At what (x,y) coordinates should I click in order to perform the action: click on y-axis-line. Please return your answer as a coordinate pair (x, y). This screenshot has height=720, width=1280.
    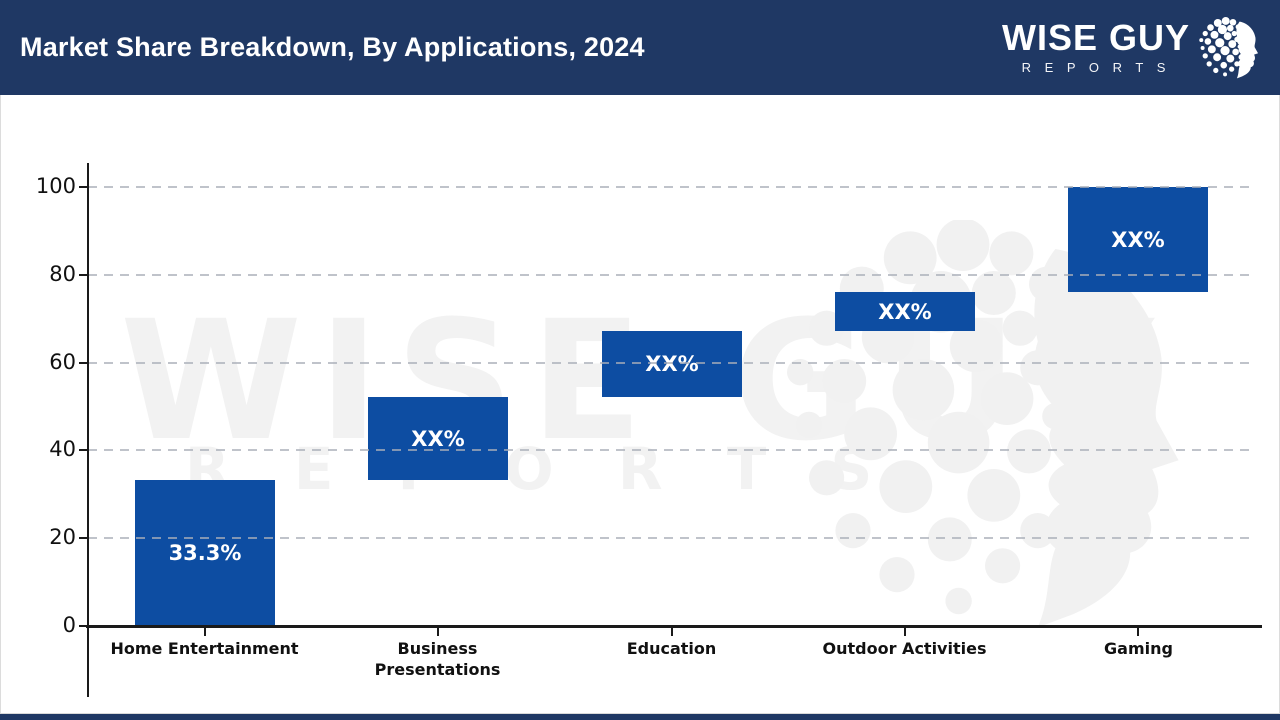
    Looking at the image, I should click on (88, 430).